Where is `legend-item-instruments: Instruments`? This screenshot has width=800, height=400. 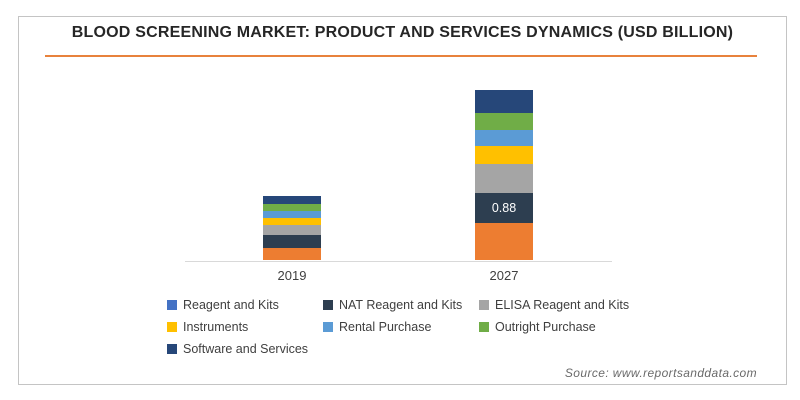 legend-item-instruments: Instruments is located at coordinates (245, 327).